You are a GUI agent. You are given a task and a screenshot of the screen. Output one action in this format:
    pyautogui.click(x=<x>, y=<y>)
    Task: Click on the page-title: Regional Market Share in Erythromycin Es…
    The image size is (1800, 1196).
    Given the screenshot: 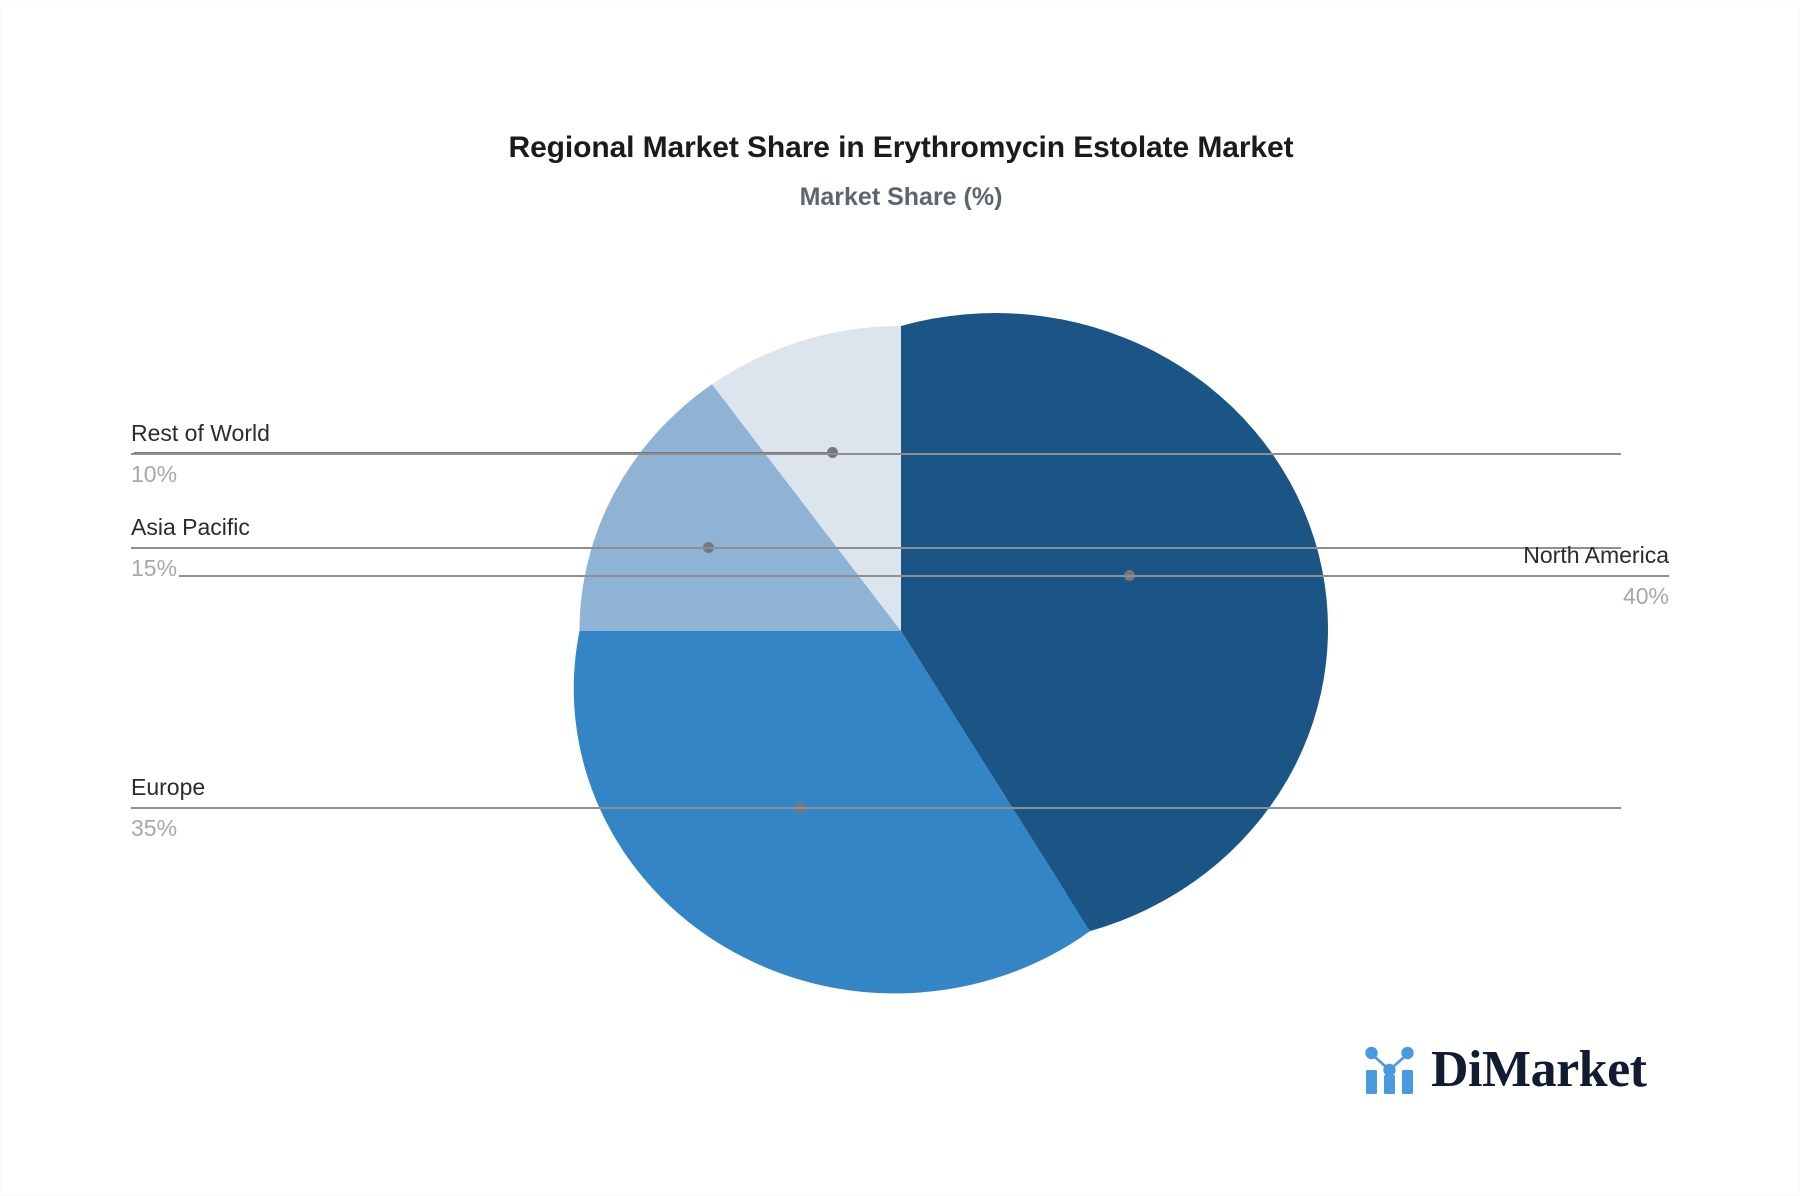 What is the action you would take?
    pyautogui.click(x=901, y=147)
    